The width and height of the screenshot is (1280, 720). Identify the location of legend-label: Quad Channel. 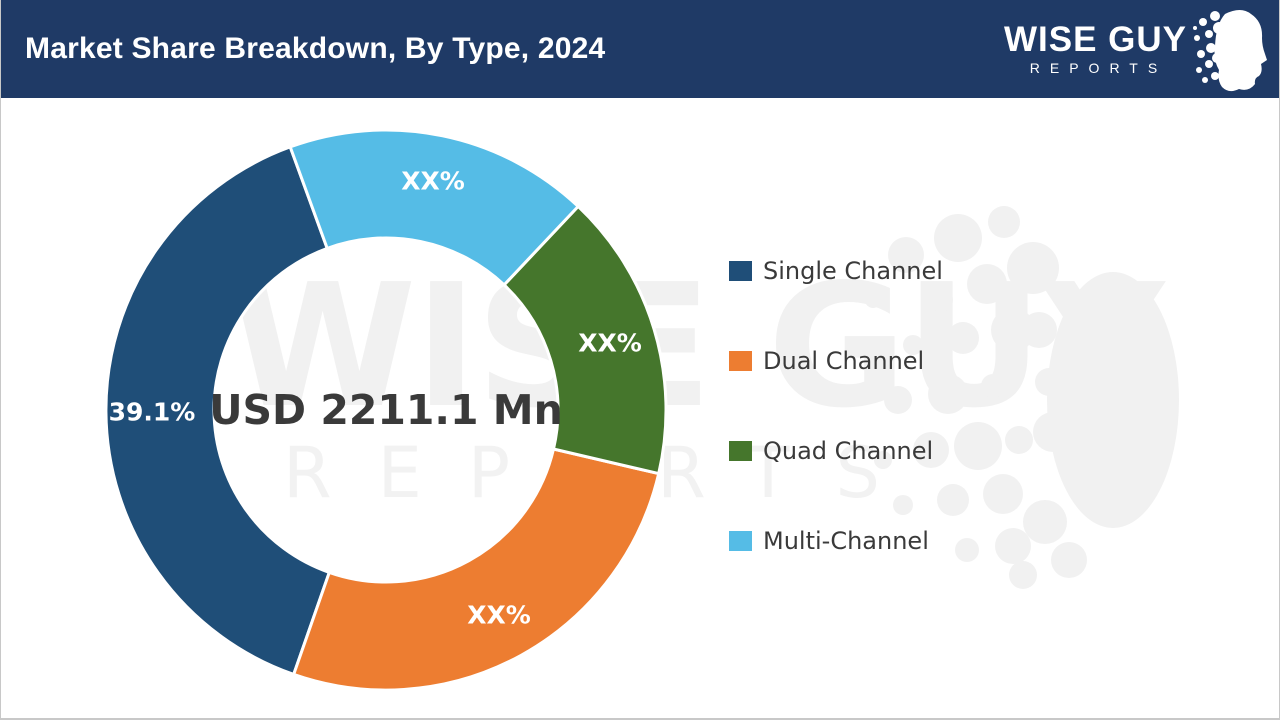
(848, 451).